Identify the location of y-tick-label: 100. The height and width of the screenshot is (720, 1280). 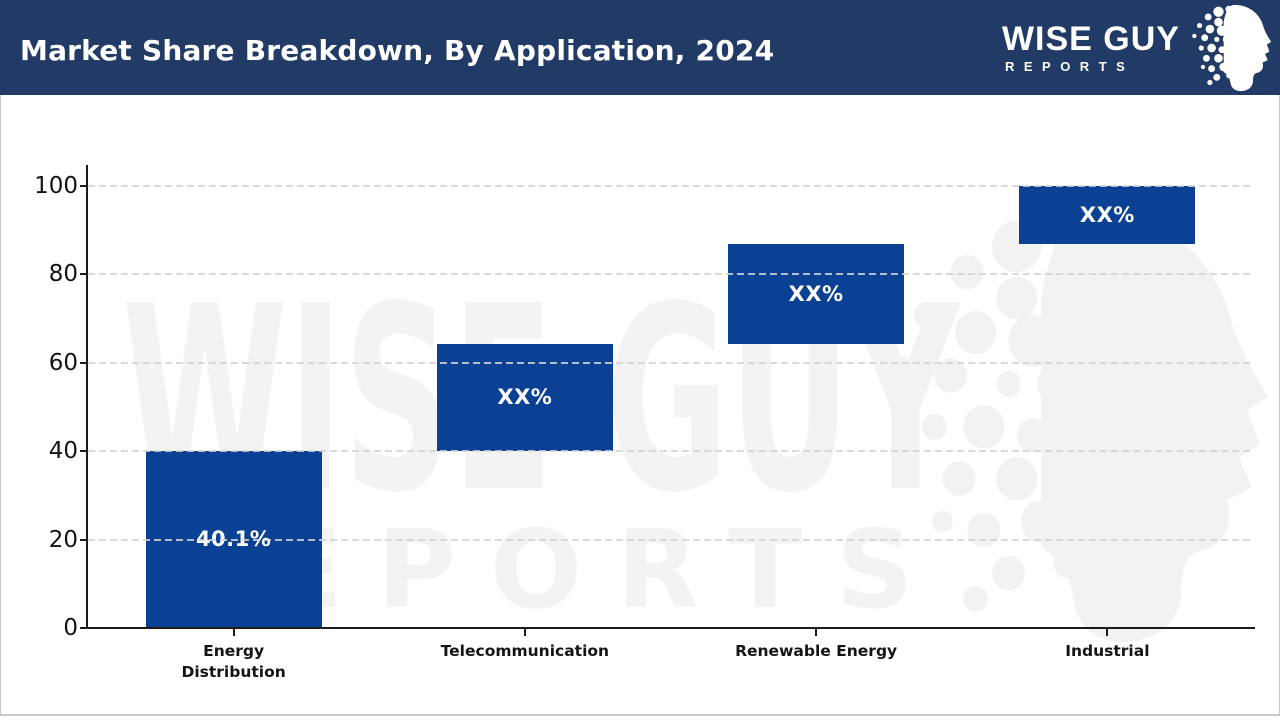
(56, 186).